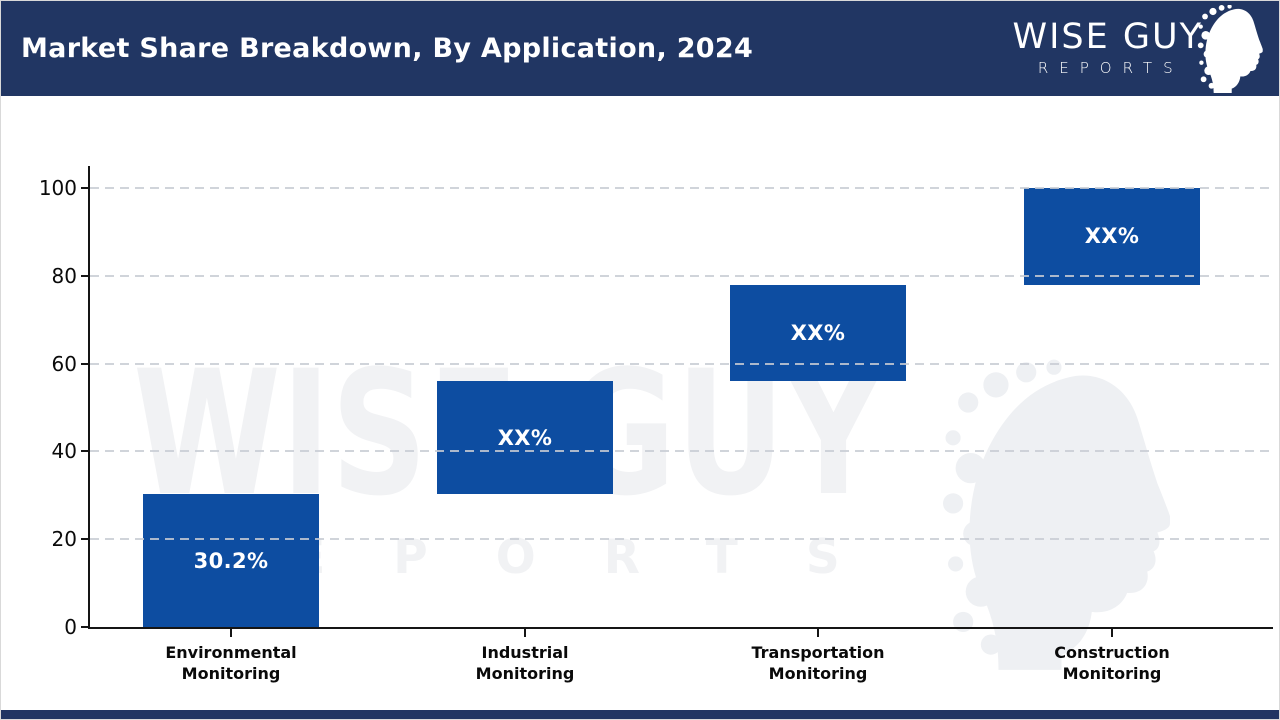 This screenshot has height=720, width=1280. Describe the element at coordinates (1110, 68) in the screenshot. I see `logo-subtitle-text: REPORTS` at that location.